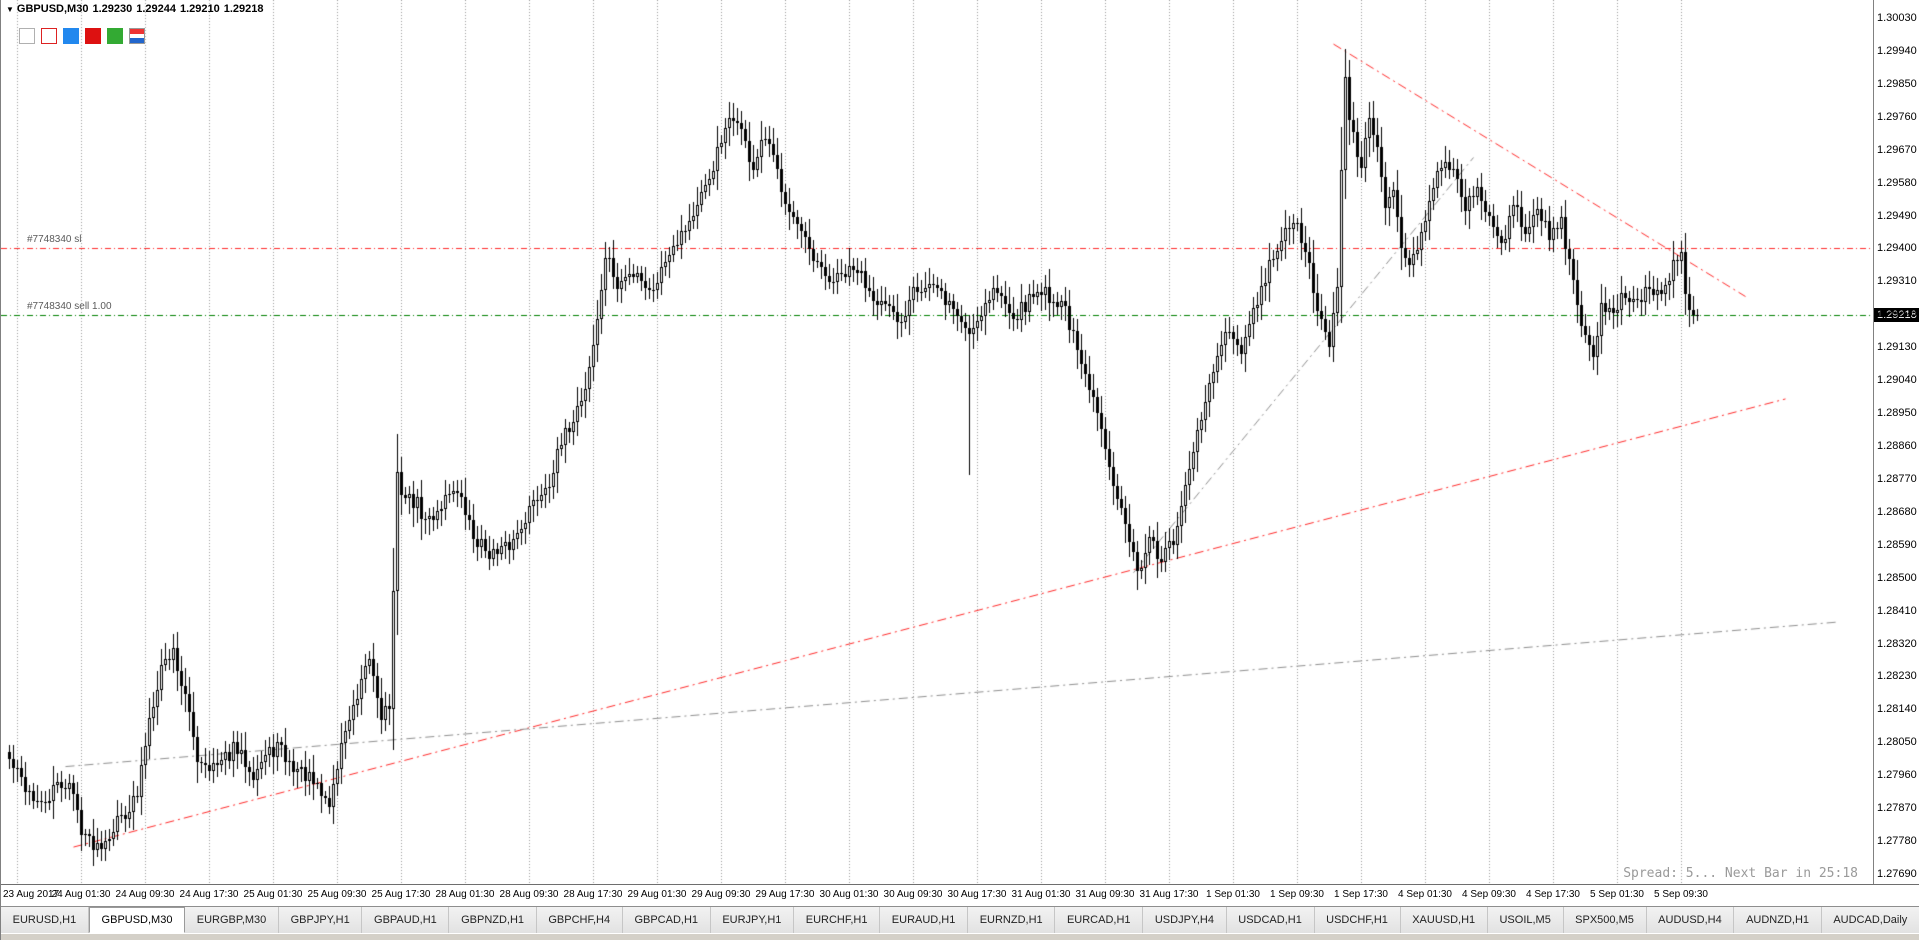  Describe the element at coordinates (1690, 920) in the screenshot. I see `tab-audusd-h4: AUDUSD,H4` at that location.